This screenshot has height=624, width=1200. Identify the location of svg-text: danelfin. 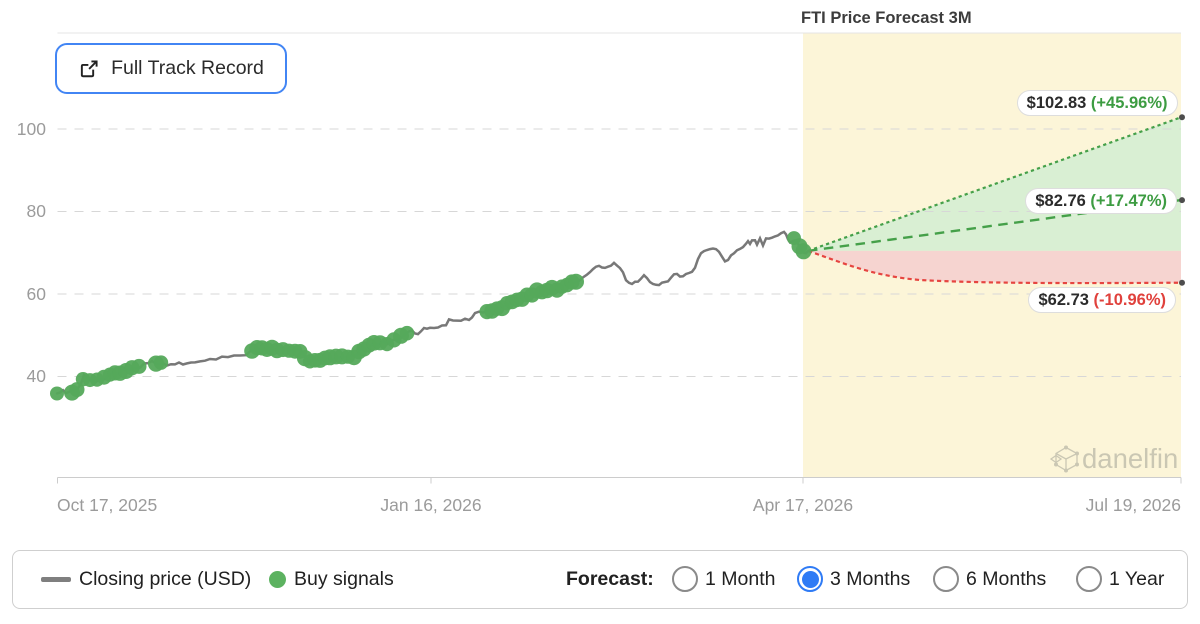
(1130, 458).